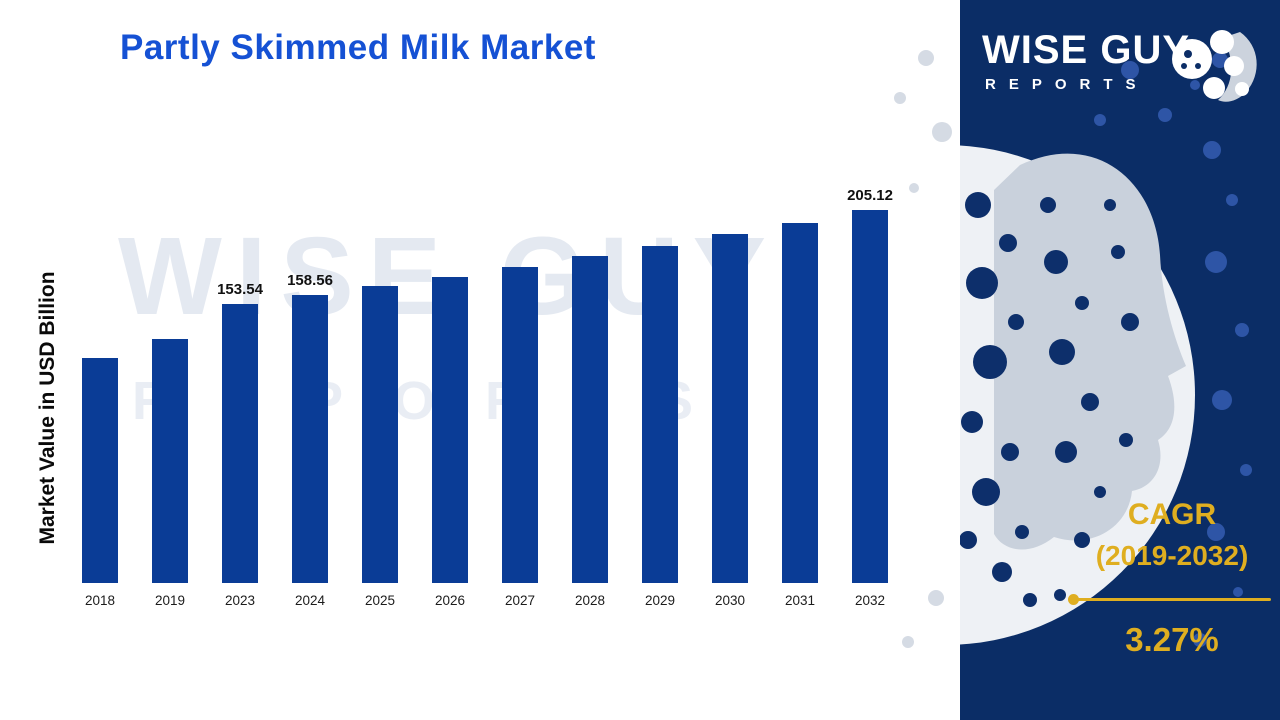 The height and width of the screenshot is (720, 1280). What do you see at coordinates (800, 600) in the screenshot?
I see `x-tick-label: 2031` at bounding box center [800, 600].